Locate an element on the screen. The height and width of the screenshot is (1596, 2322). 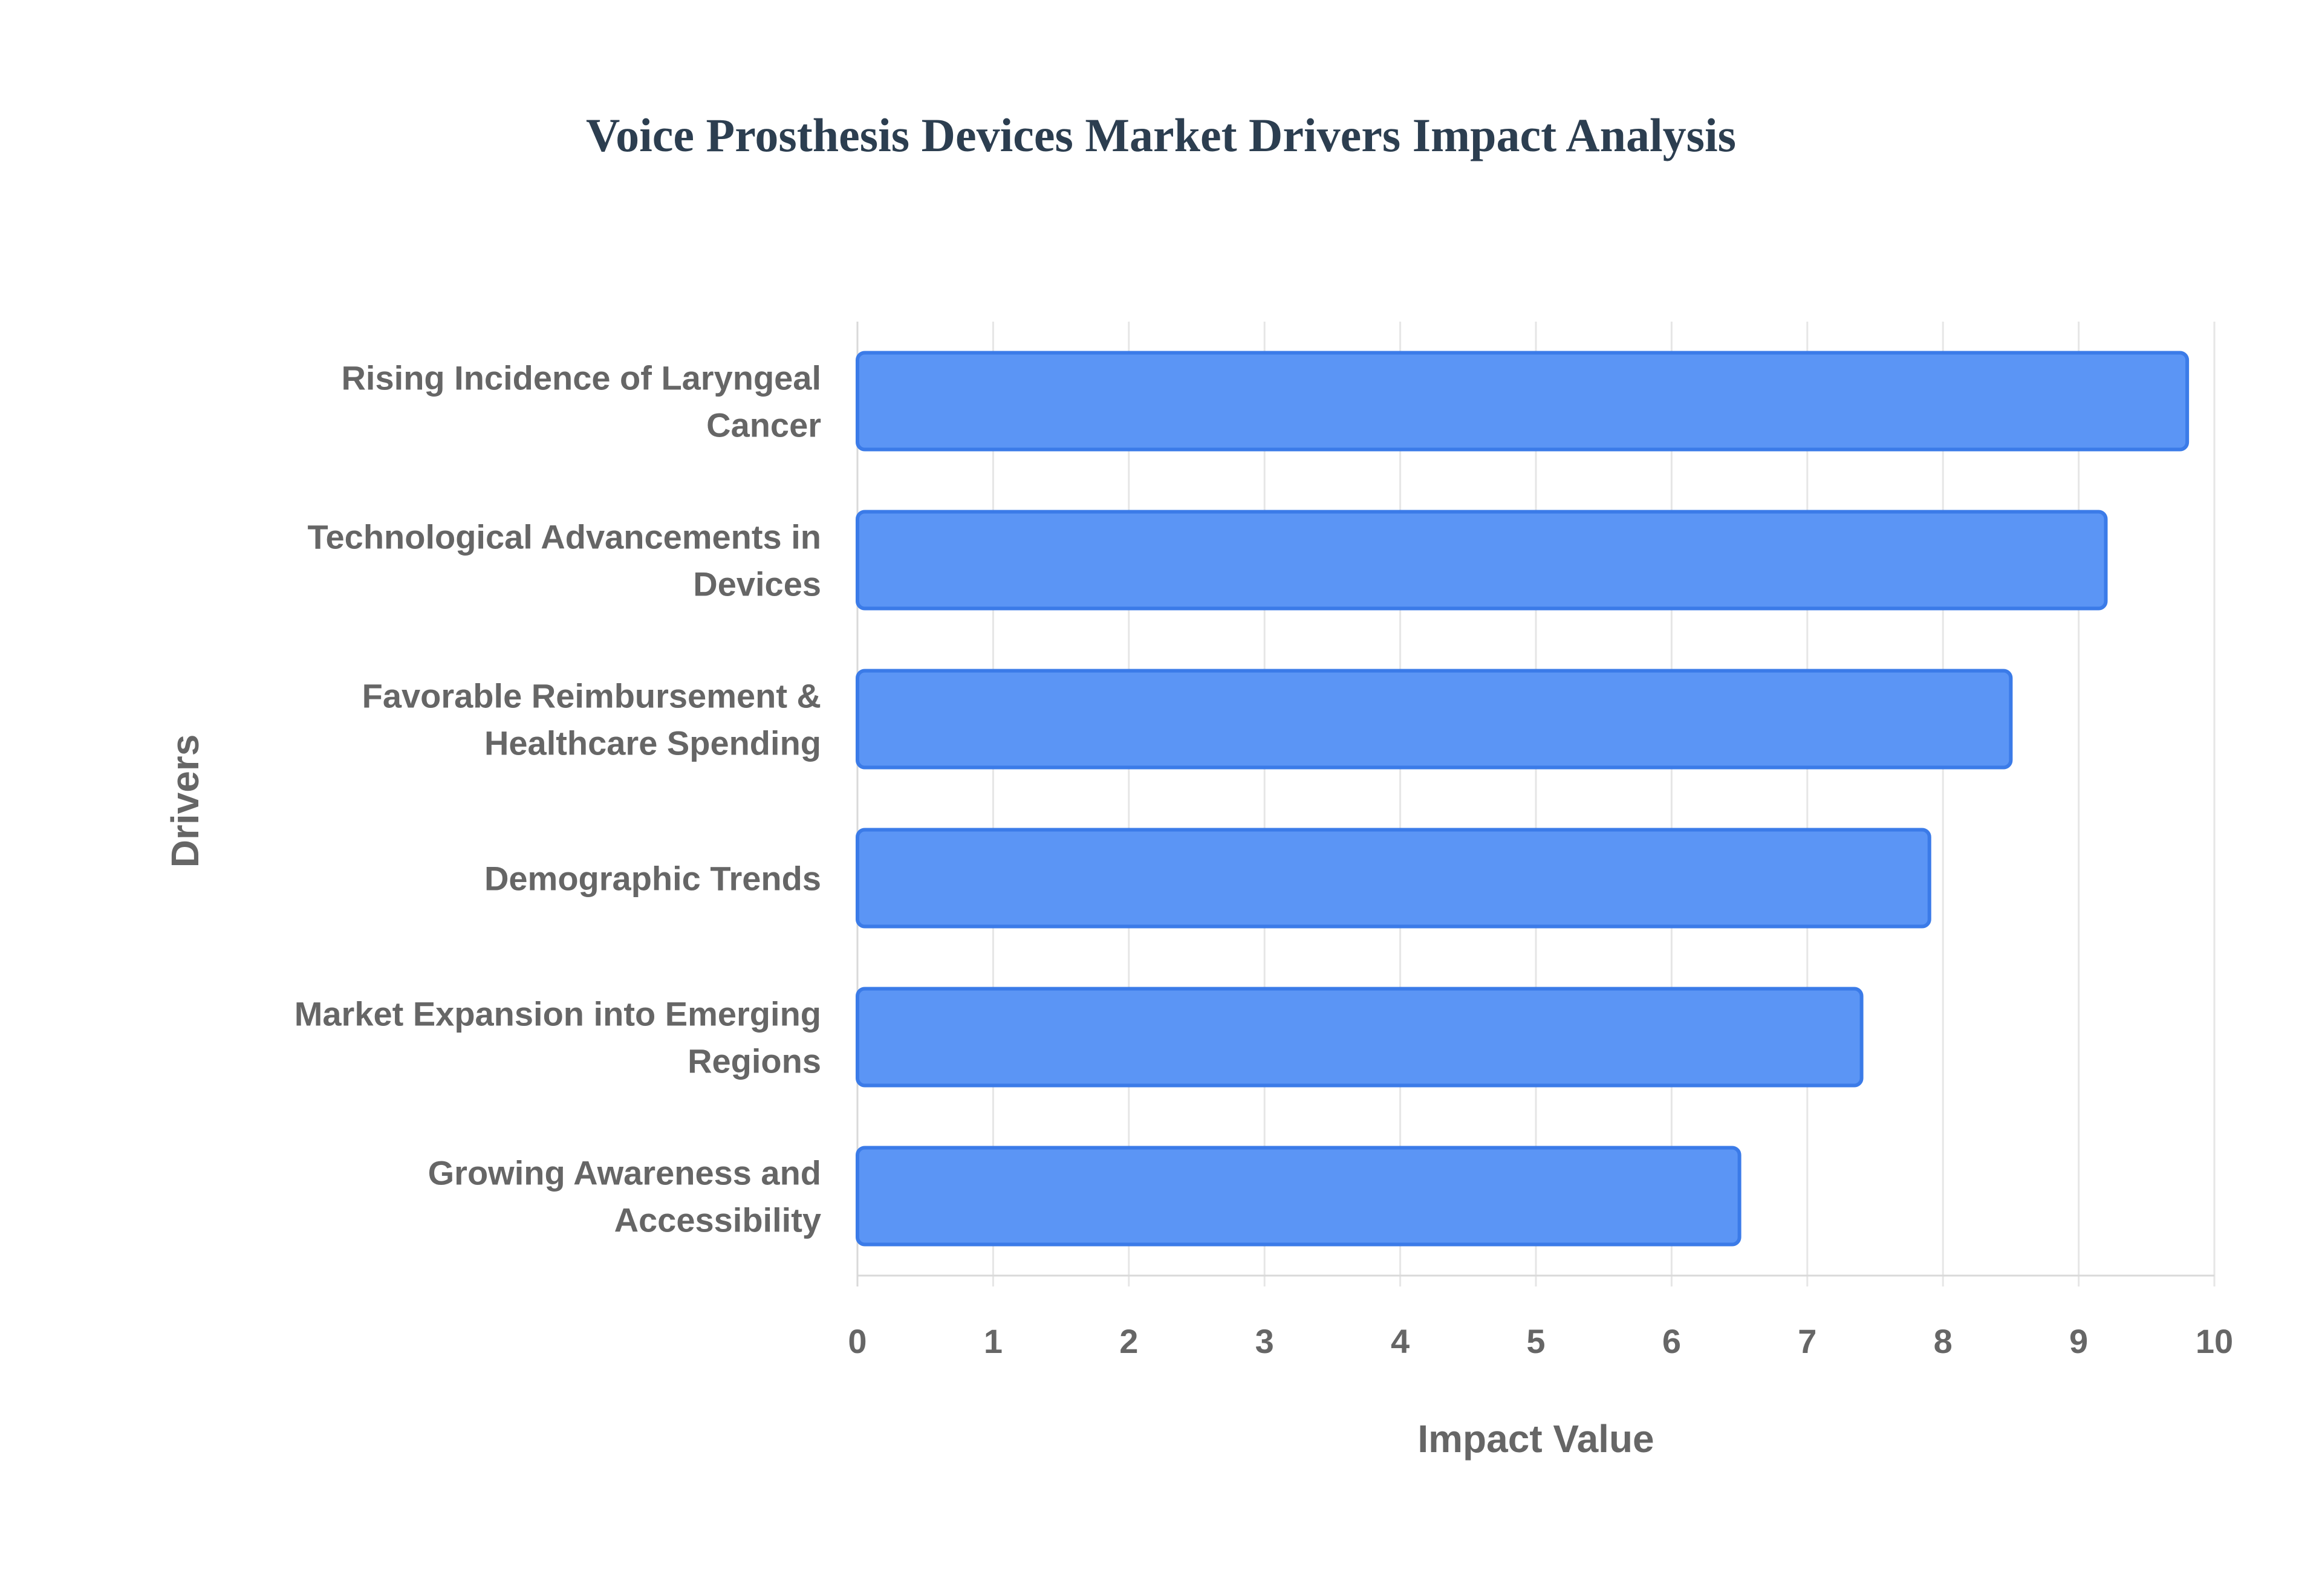
x-tick-label: 3 is located at coordinates (1264, 1341).